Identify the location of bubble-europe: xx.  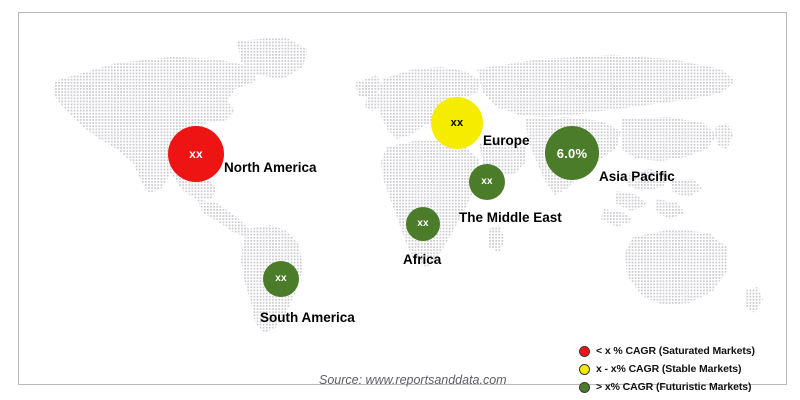
(457, 123).